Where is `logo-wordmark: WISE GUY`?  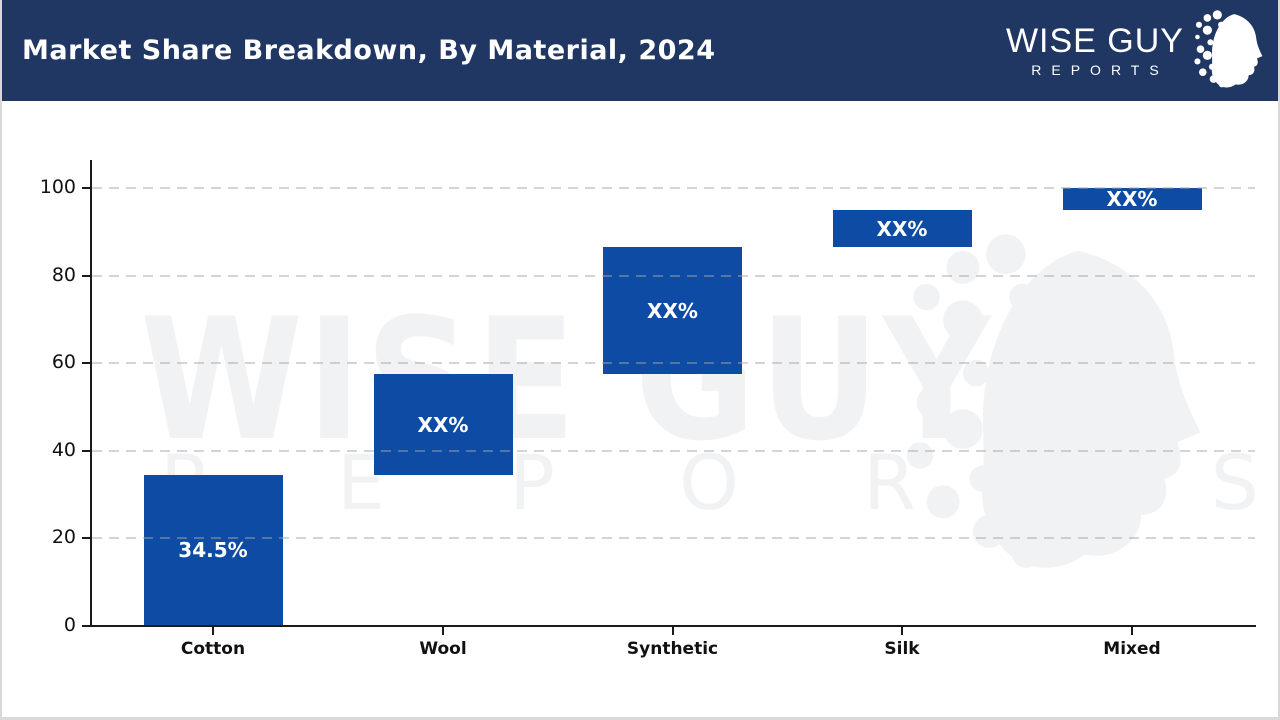
logo-wordmark: WISE GUY is located at coordinates (1094, 41).